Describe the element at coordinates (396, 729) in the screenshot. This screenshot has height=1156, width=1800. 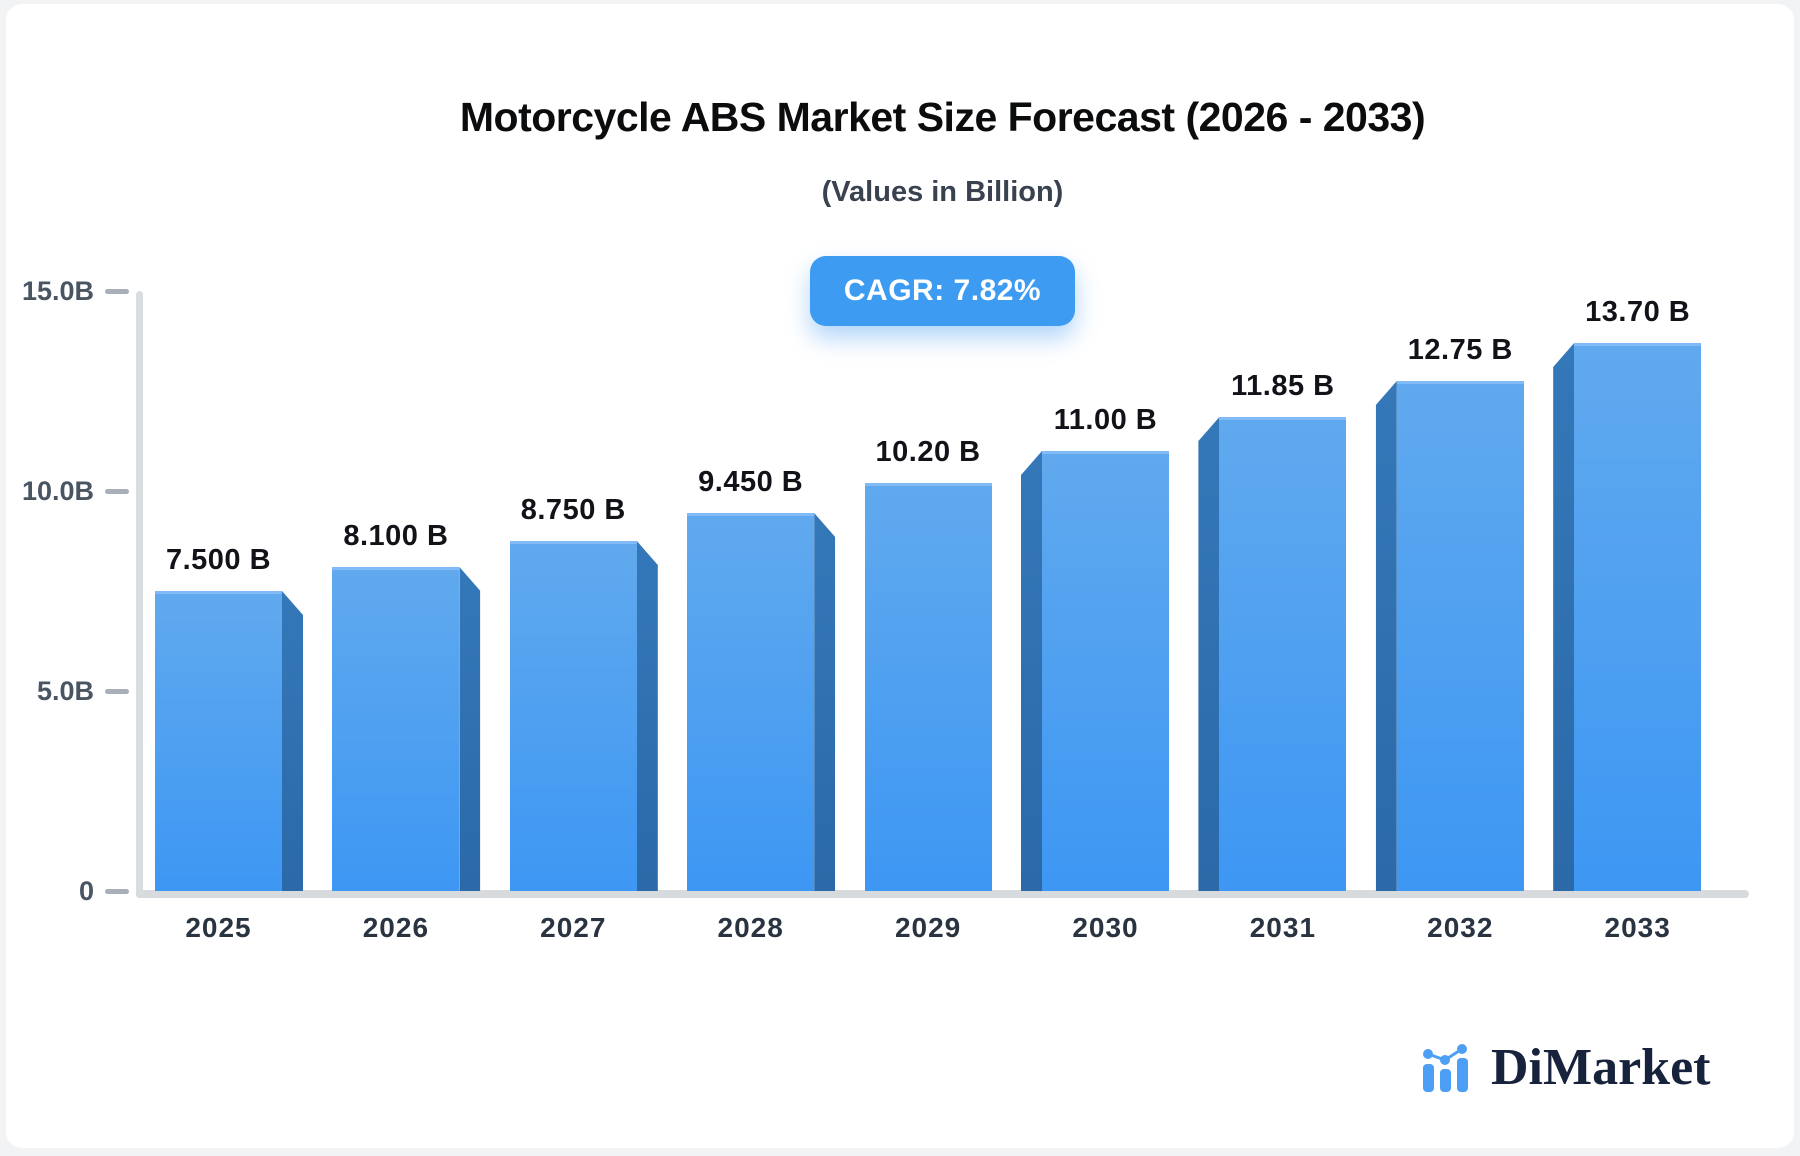
I see `bar-2026` at that location.